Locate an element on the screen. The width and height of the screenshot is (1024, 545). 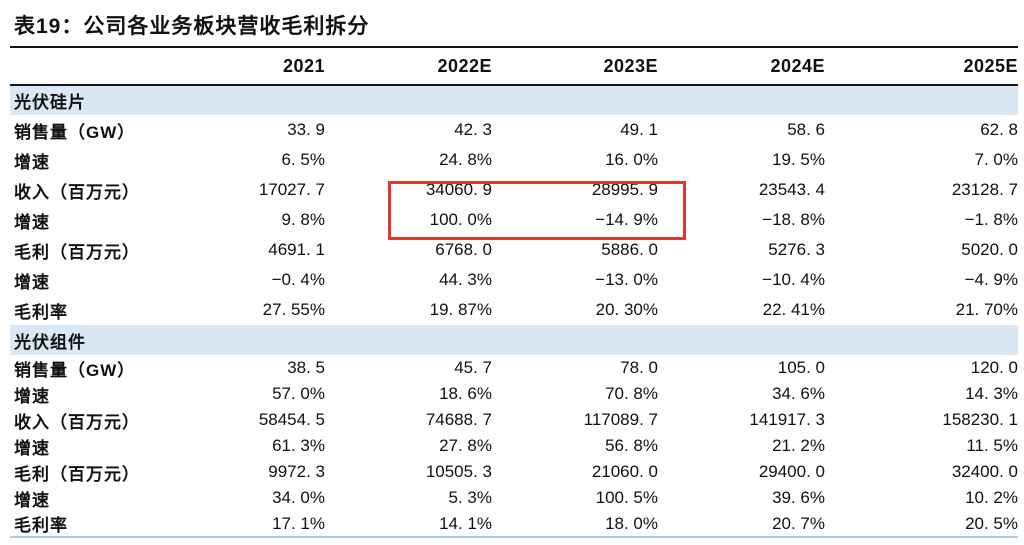
value-cell: 20. 5% is located at coordinates (991, 523).